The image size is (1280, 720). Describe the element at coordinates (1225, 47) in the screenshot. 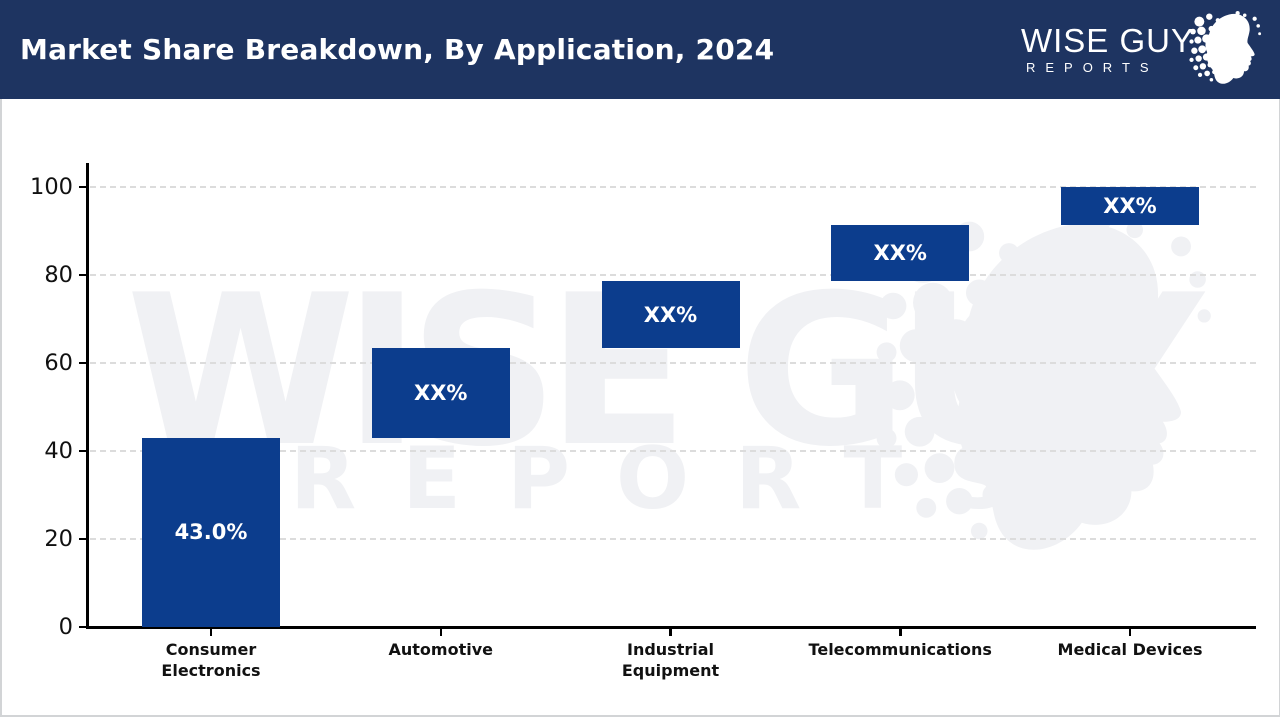

I see `logo-head-icon` at that location.